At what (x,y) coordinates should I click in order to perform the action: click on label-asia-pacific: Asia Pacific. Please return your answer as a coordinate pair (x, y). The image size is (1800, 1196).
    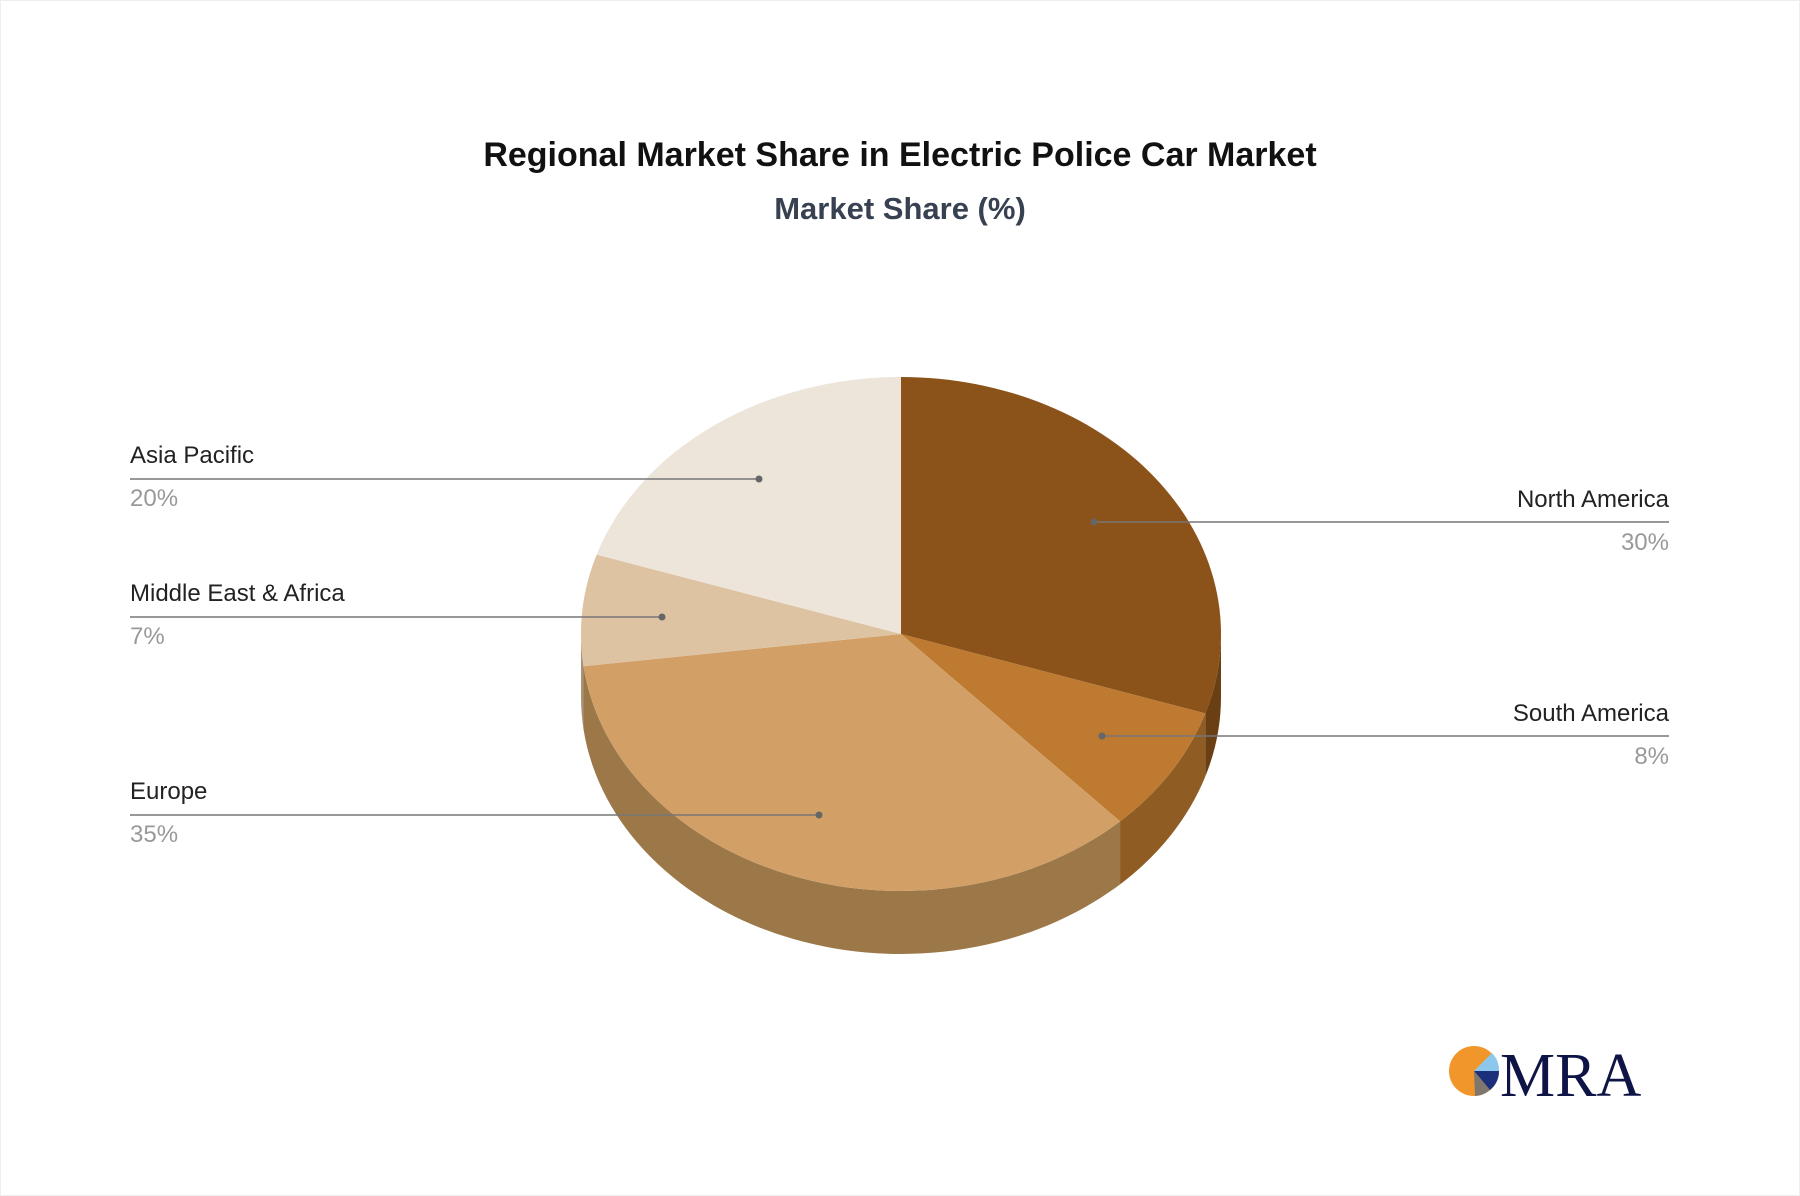
    Looking at the image, I should click on (192, 455).